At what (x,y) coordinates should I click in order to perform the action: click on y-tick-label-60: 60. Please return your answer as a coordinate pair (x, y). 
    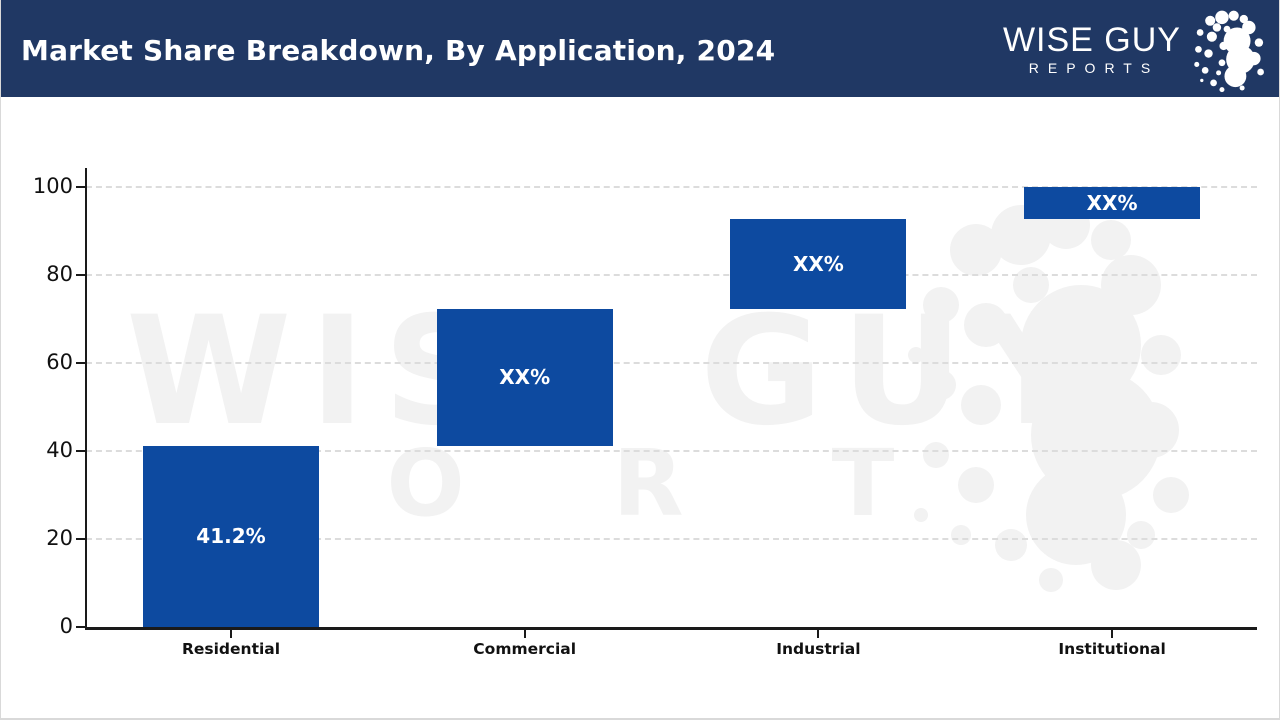
    Looking at the image, I should click on (59, 362).